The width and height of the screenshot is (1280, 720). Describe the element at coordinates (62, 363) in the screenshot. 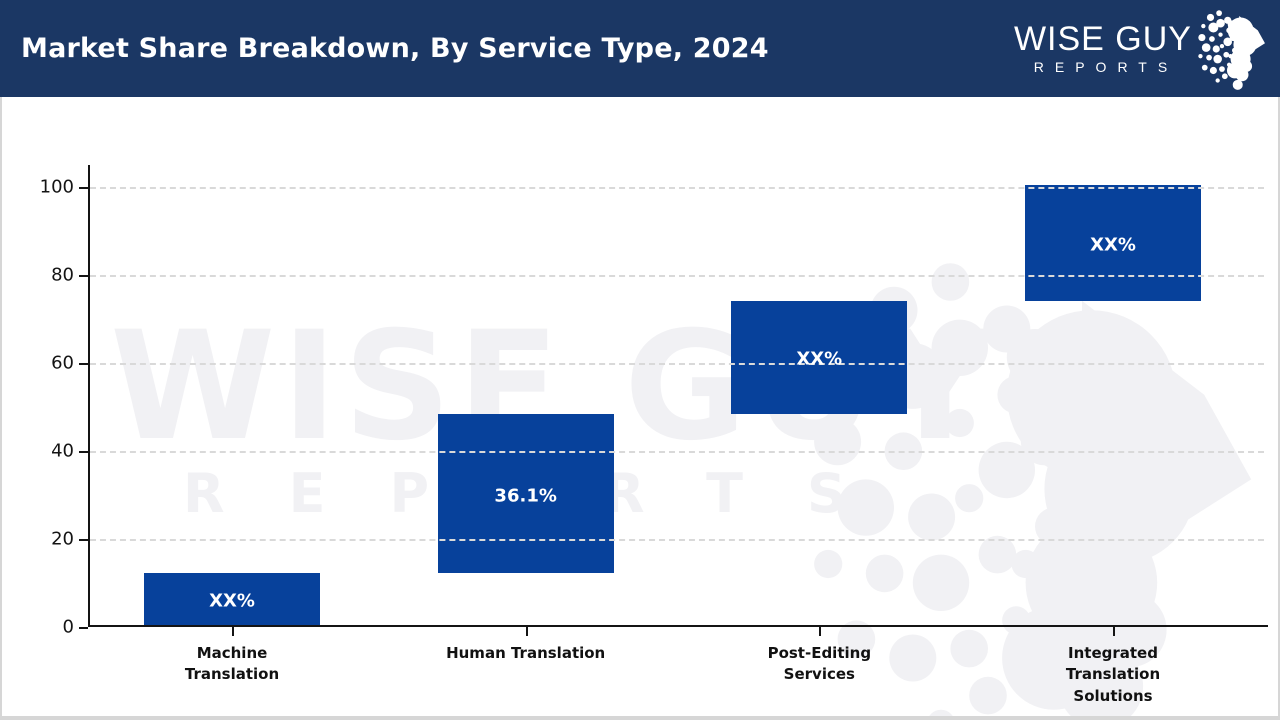

I see `y-axis-tick-label: 60` at that location.